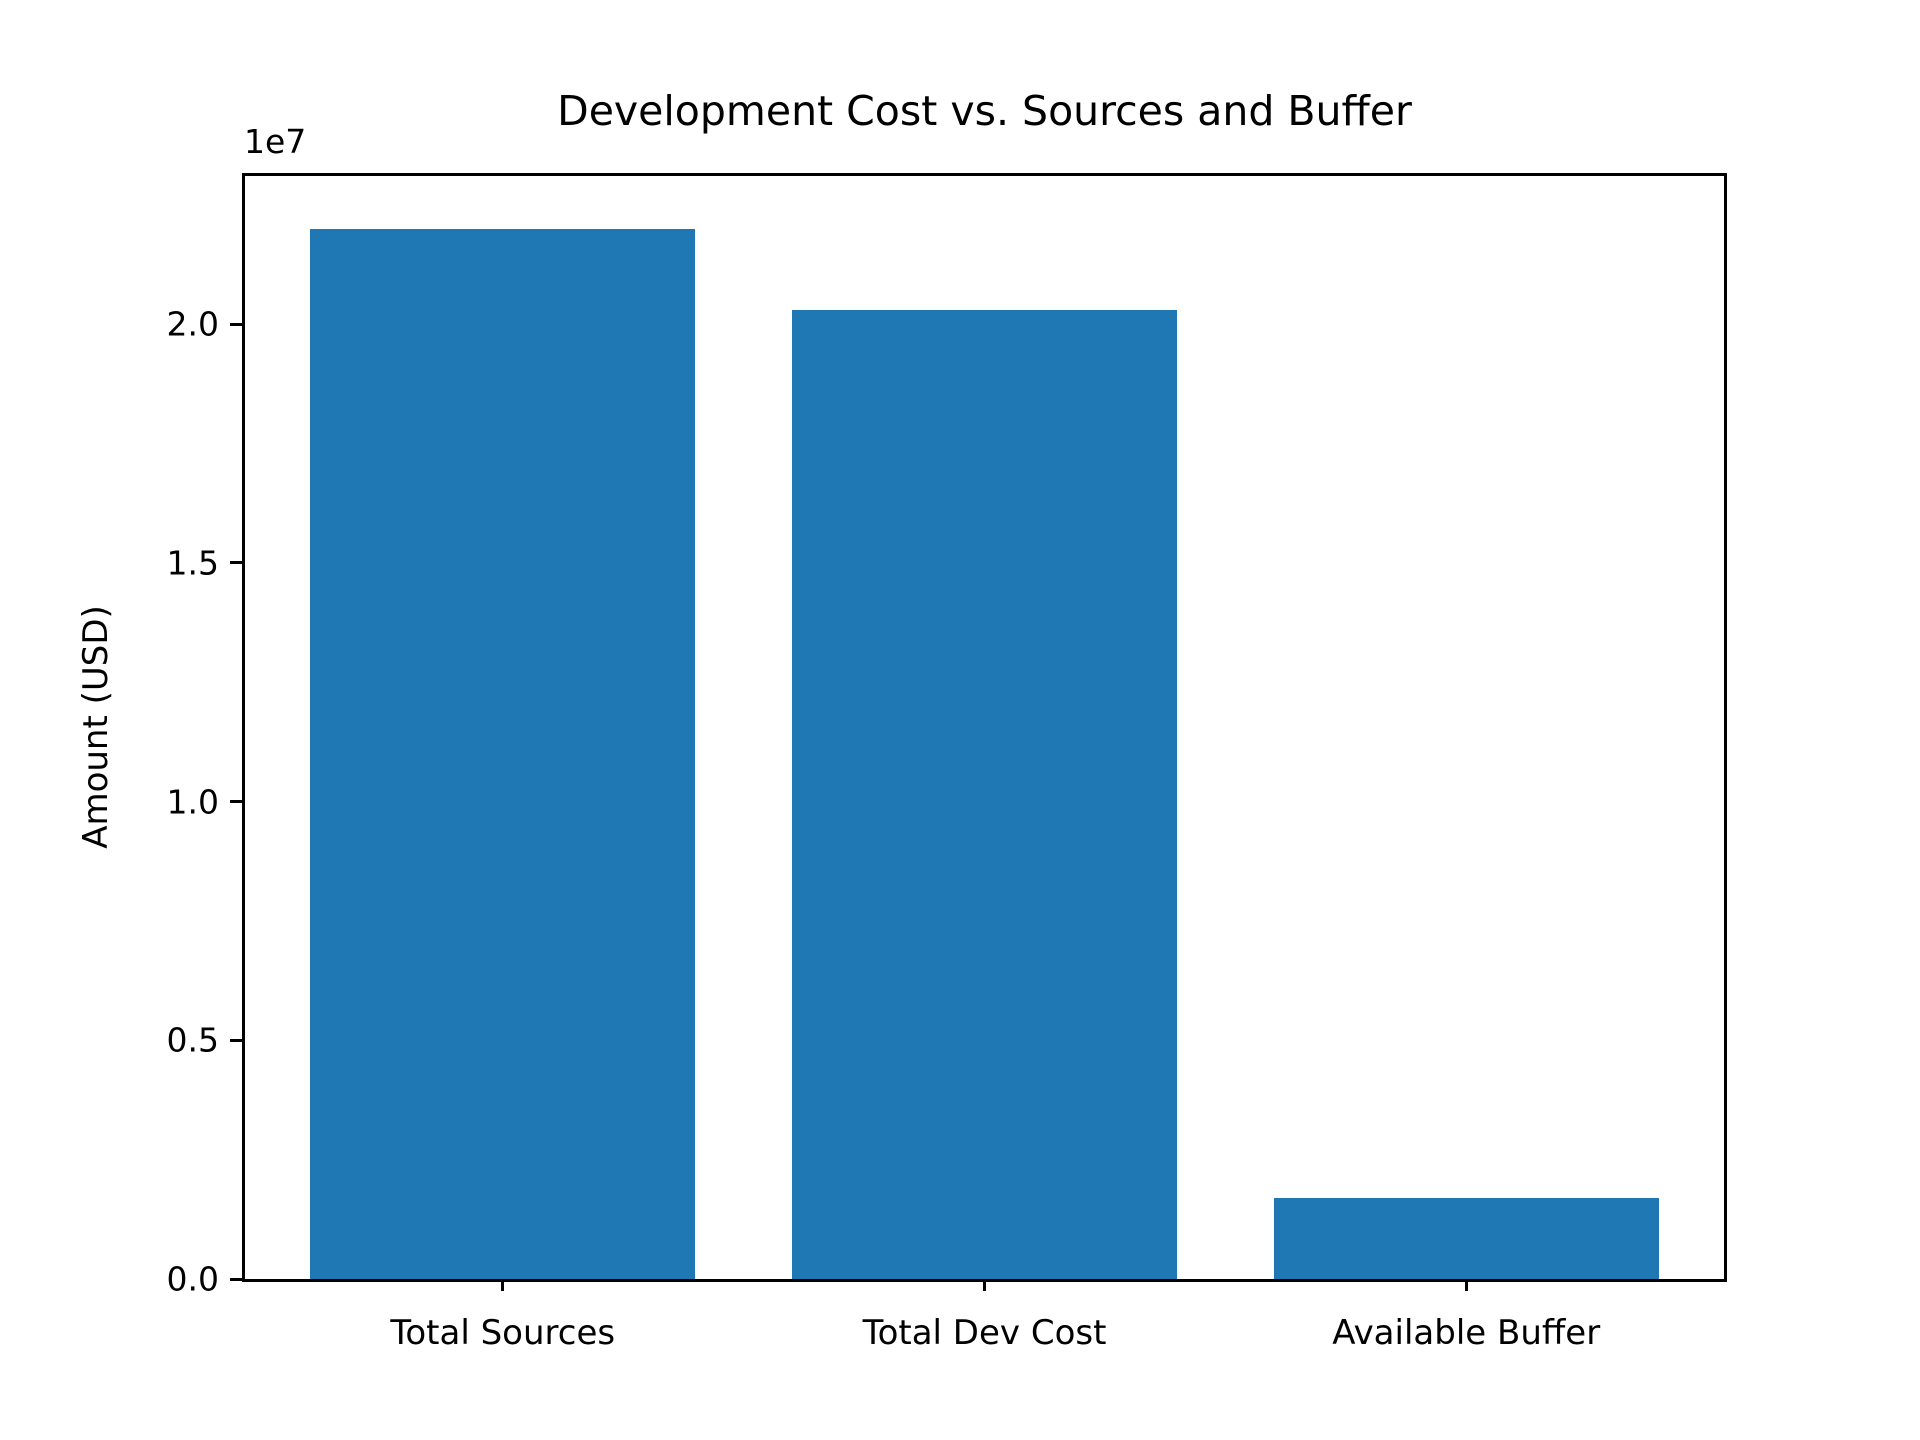 The width and height of the screenshot is (1920, 1440). I want to click on x-axis-tick-label: Total Sources, so click(503, 1333).